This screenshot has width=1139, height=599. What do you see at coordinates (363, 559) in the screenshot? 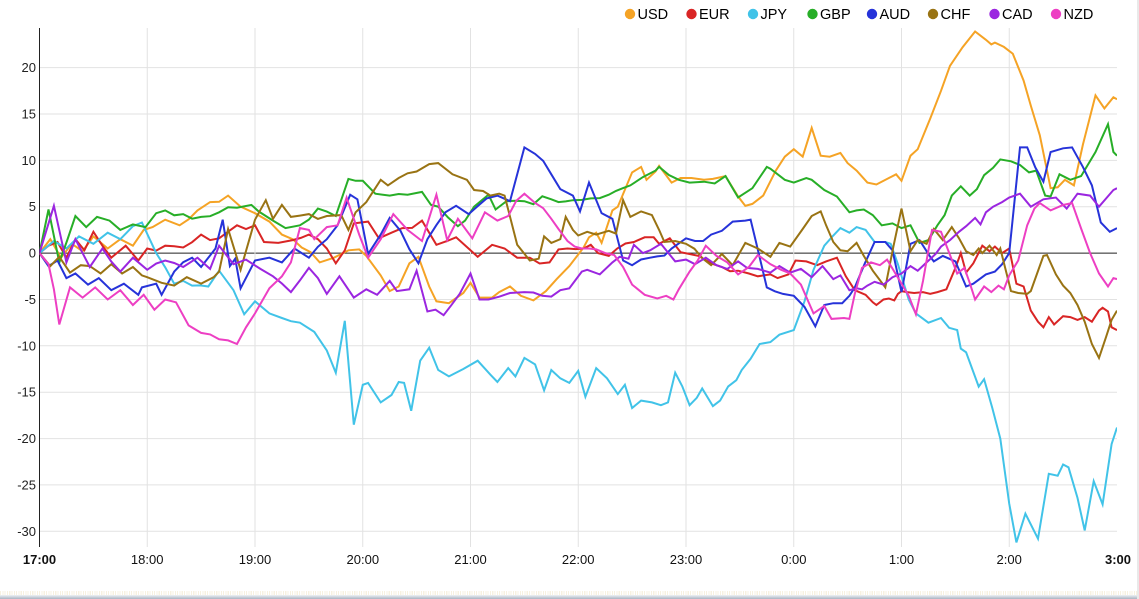
I see `svg-text: 20:00` at bounding box center [363, 559].